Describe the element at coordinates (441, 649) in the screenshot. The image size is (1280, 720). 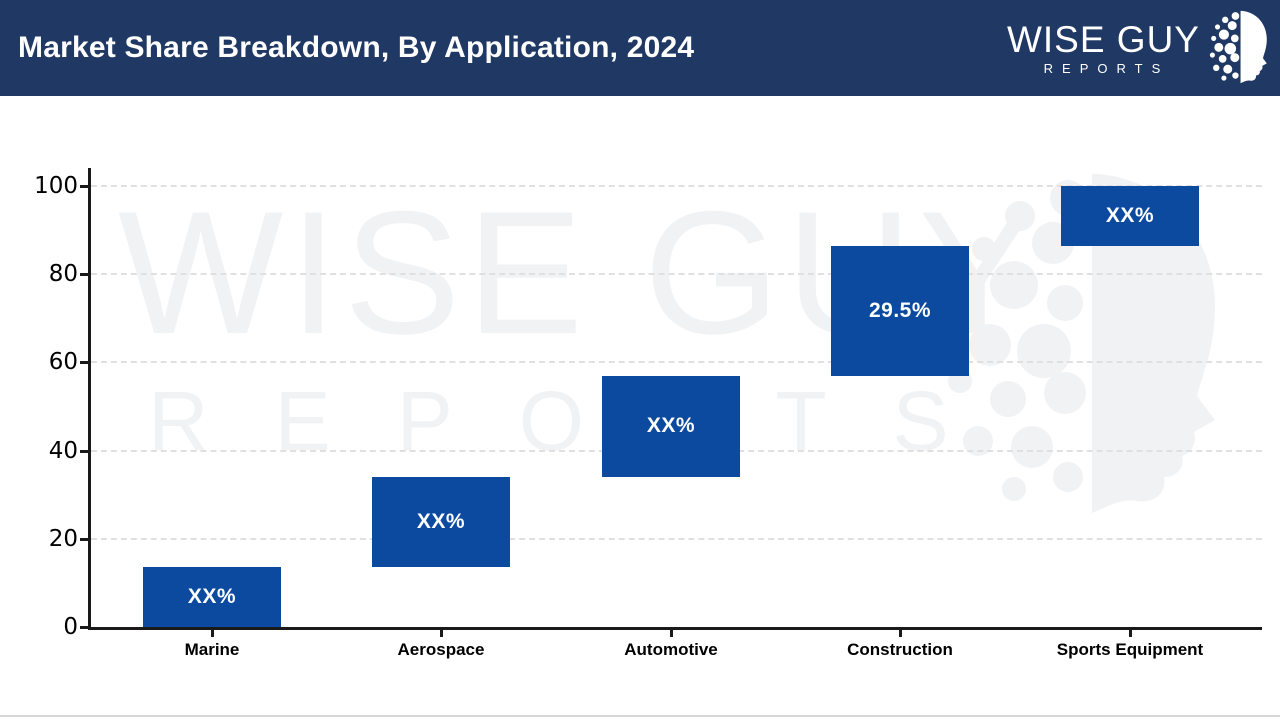
I see `x-category-label: Aerospace` at that location.